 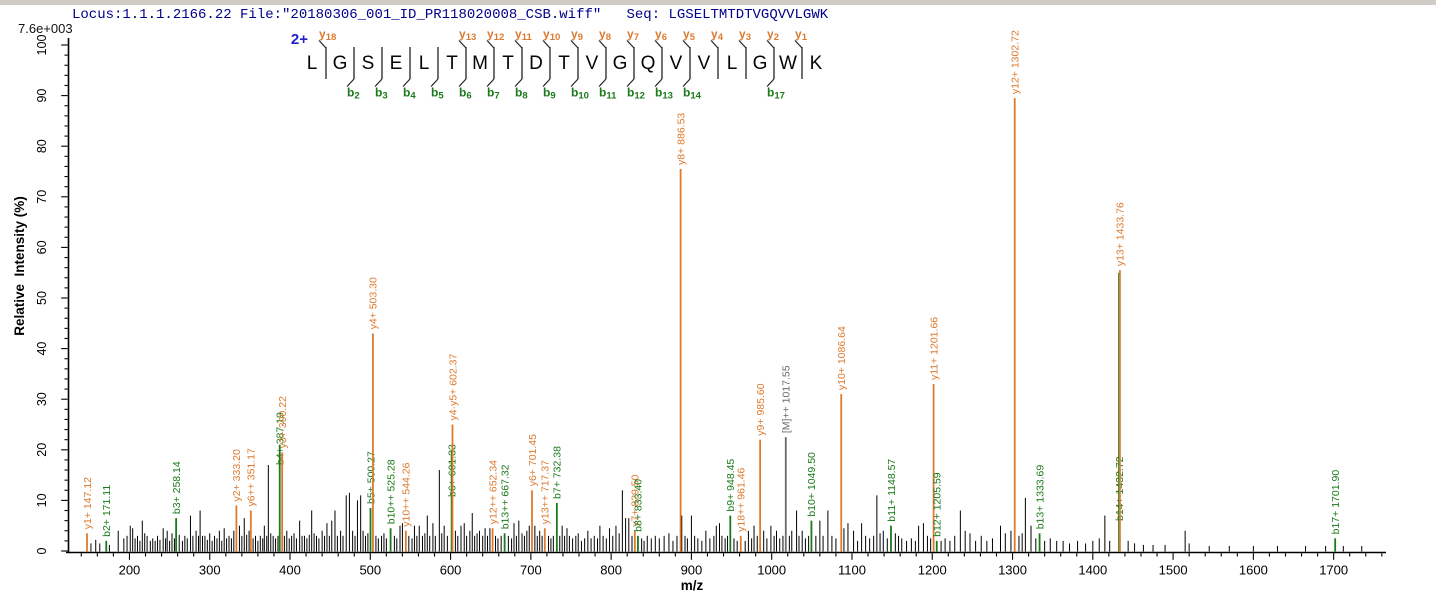 What do you see at coordinates (531, 570) in the screenshot?
I see `svg-text: 700` at bounding box center [531, 570].